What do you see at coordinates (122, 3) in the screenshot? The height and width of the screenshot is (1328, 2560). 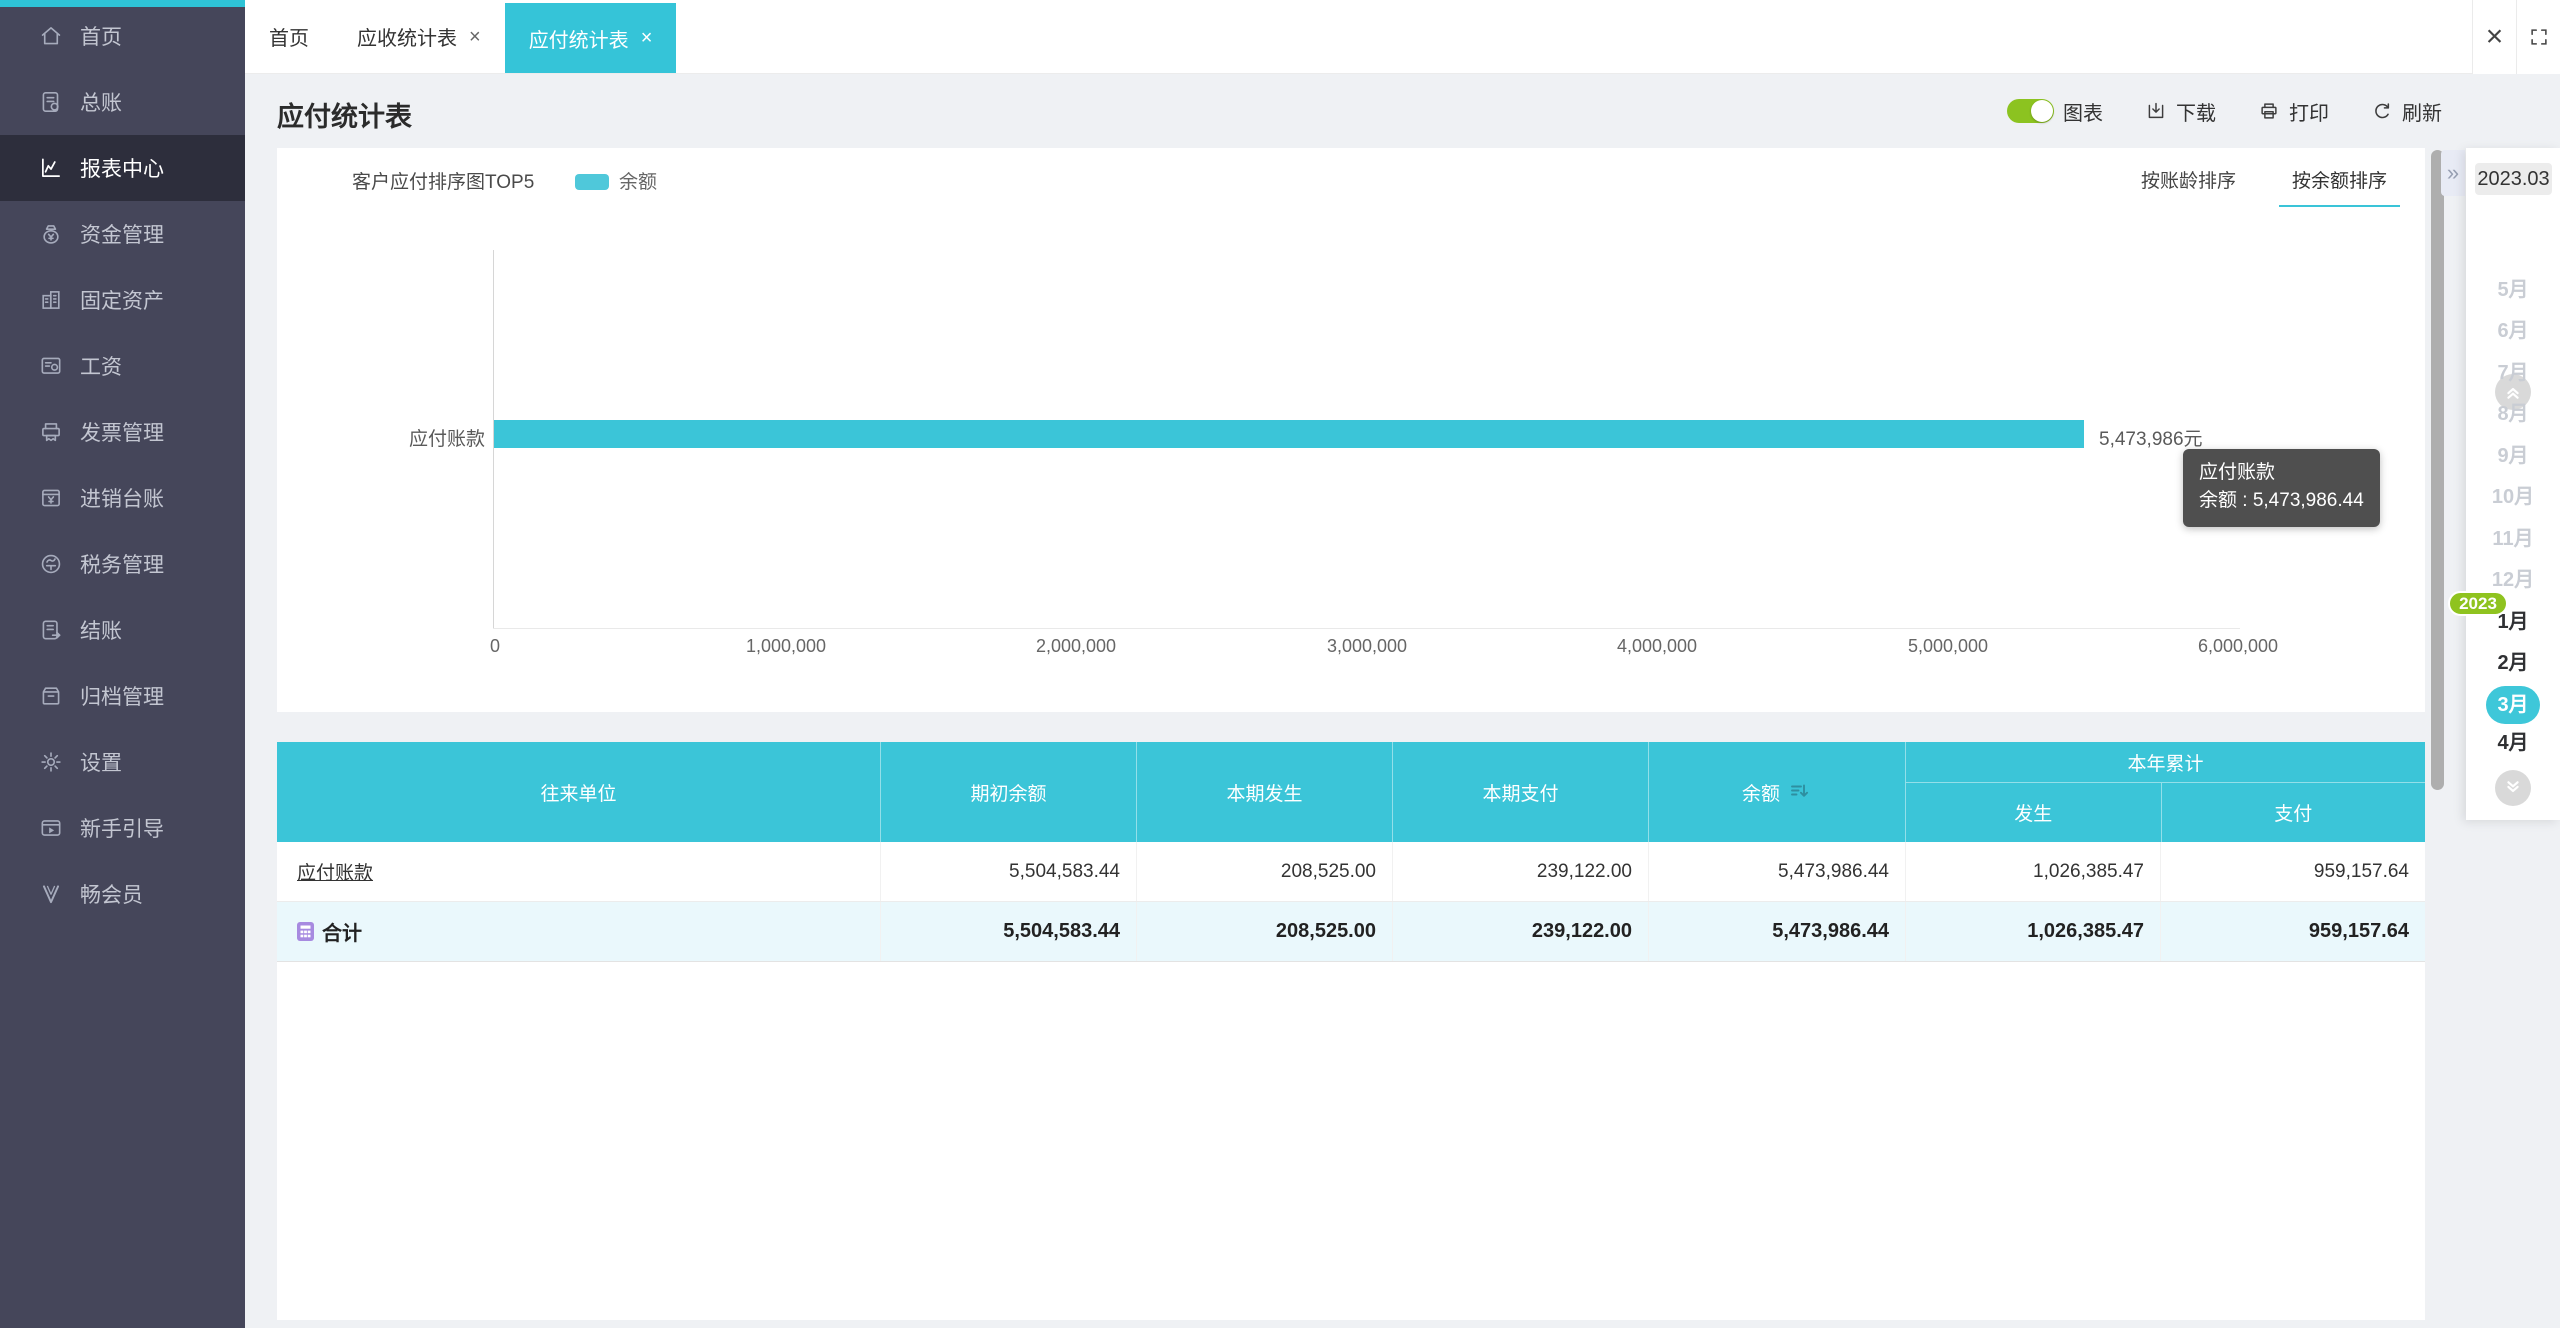 I see `sidebar-accent-strip` at bounding box center [122, 3].